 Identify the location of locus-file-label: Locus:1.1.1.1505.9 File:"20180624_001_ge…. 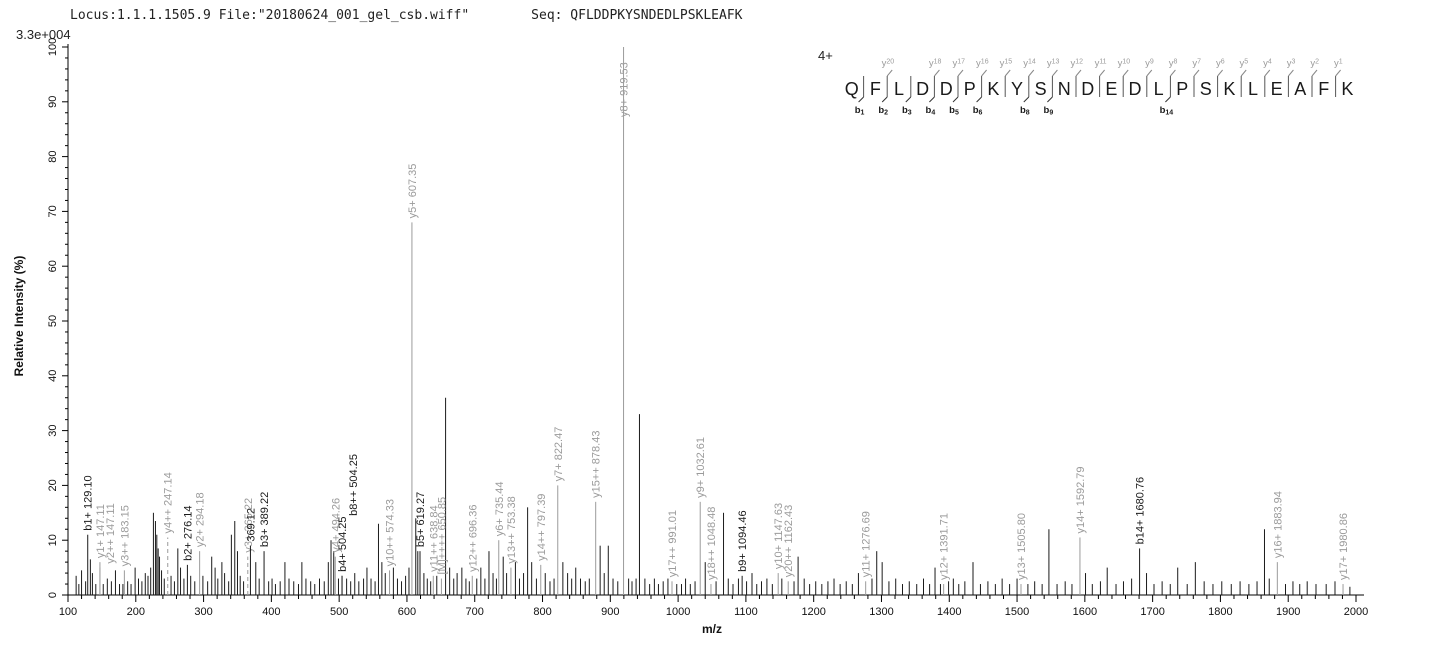
(270, 15).